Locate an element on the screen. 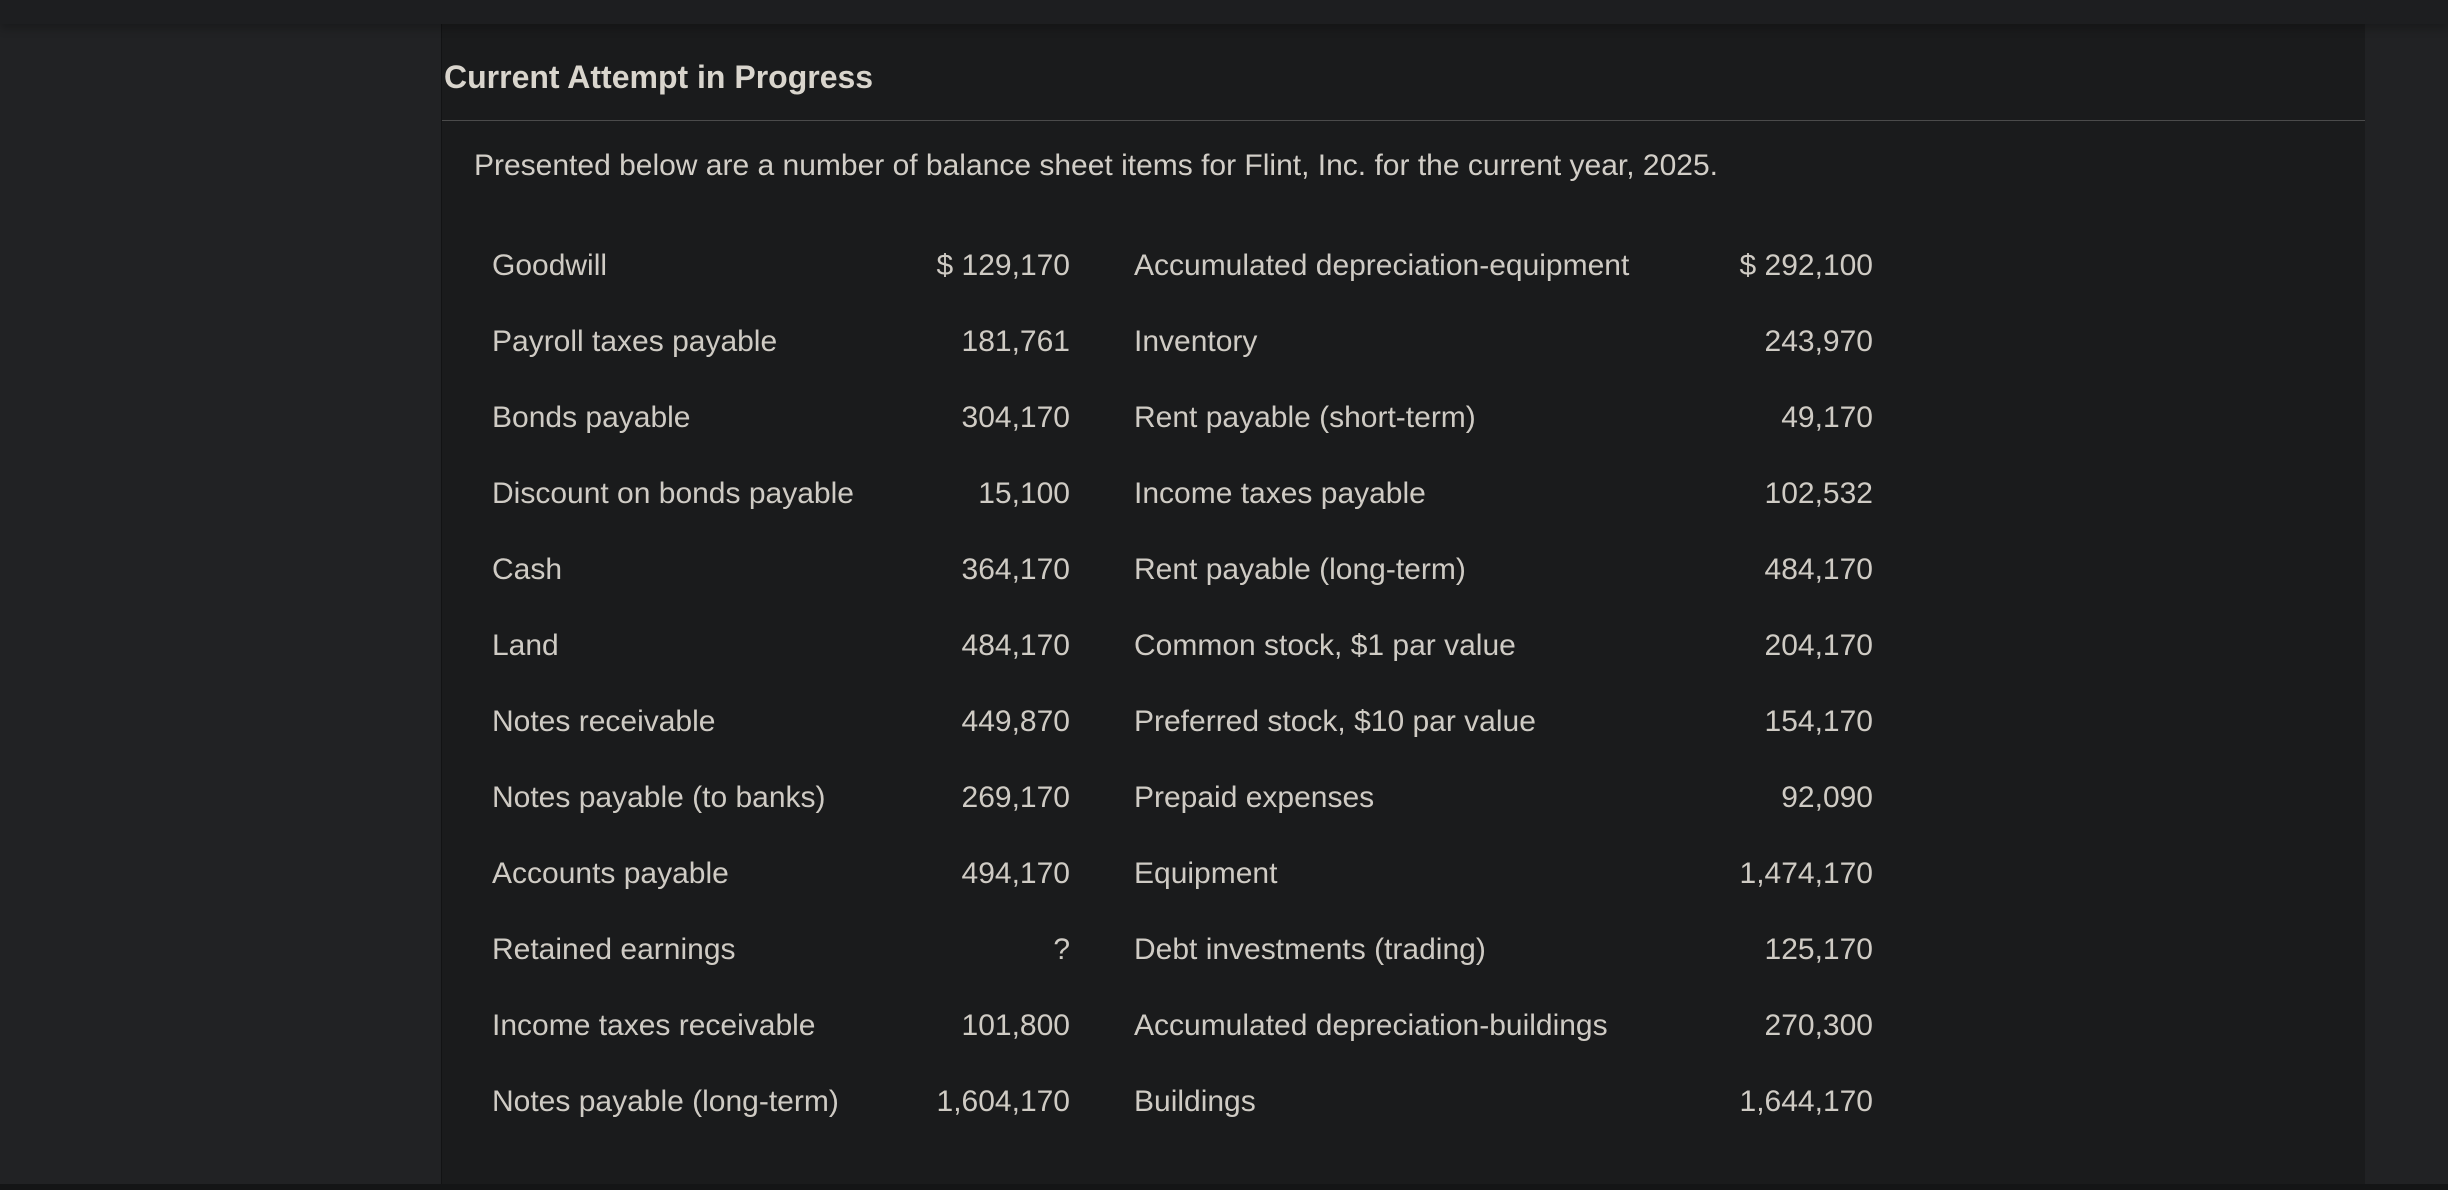 The image size is (2448, 1190). account-label: Common stock, $1 par value is located at coordinates (1325, 645).